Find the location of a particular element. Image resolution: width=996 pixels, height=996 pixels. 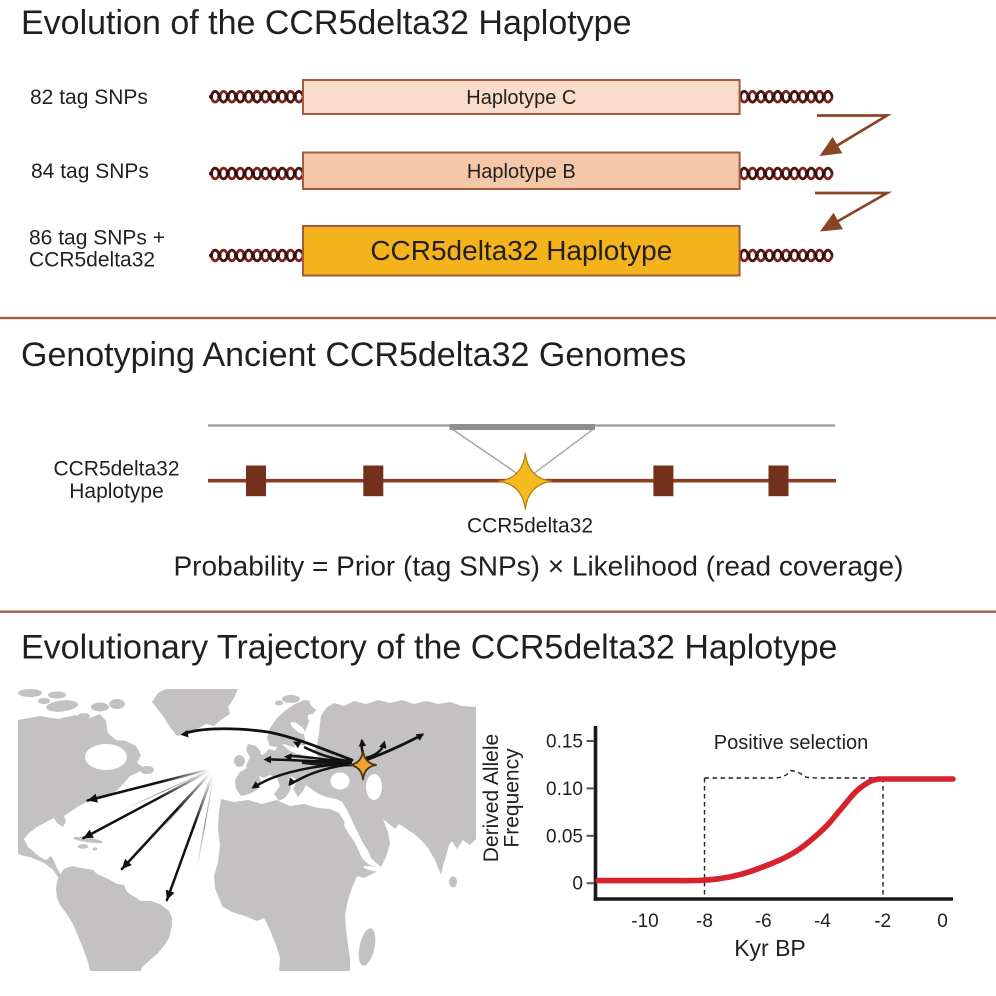

svg-text: -10 is located at coordinates (644, 921).